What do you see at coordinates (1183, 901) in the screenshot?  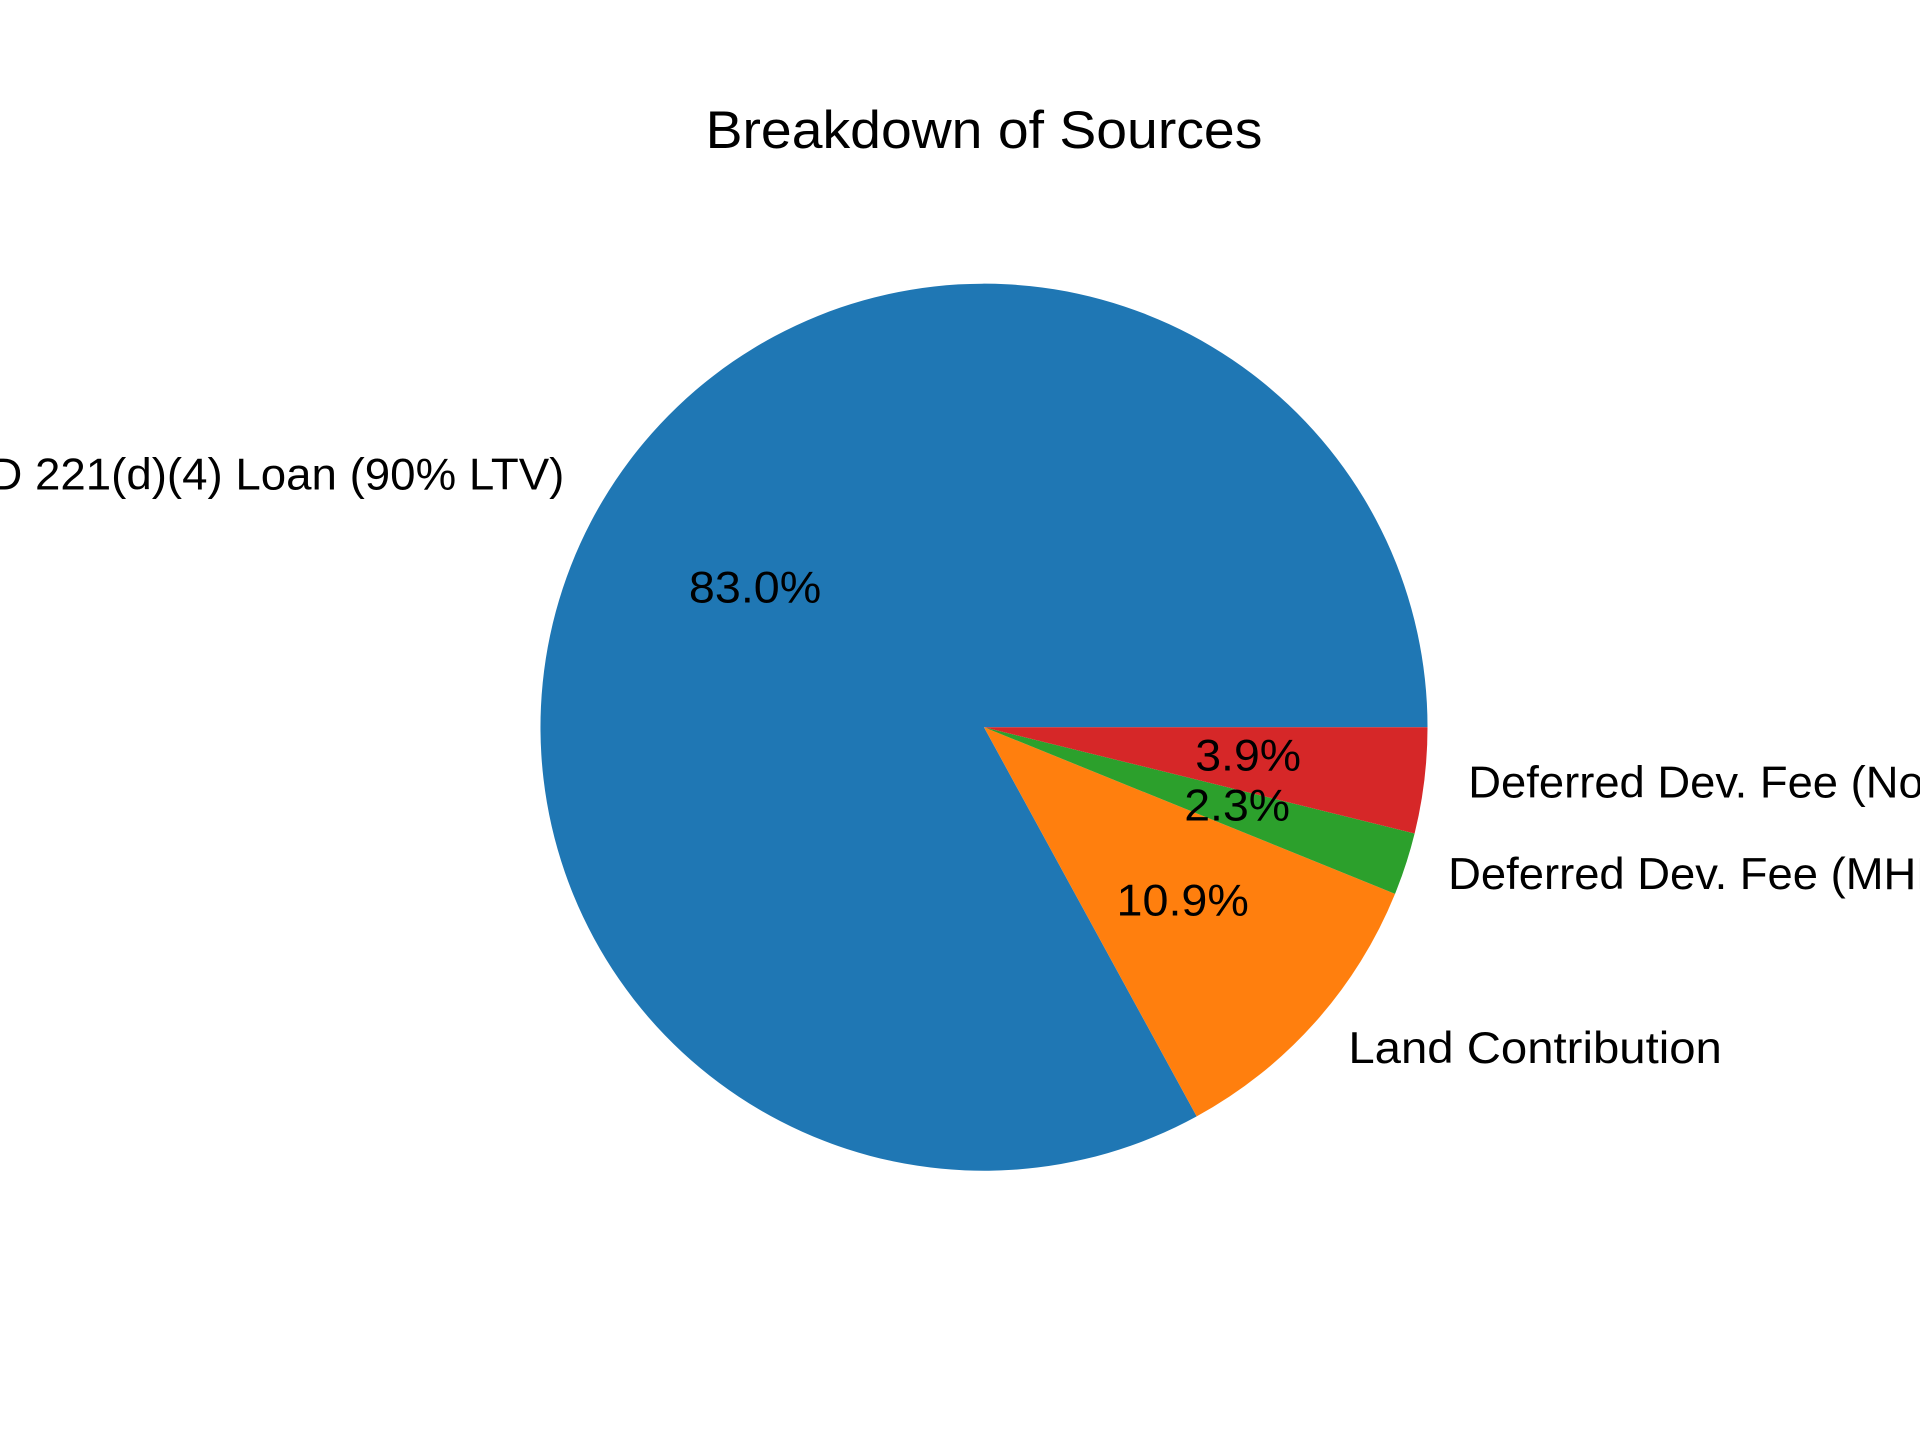 I see `svg-text: 10.9%` at bounding box center [1183, 901].